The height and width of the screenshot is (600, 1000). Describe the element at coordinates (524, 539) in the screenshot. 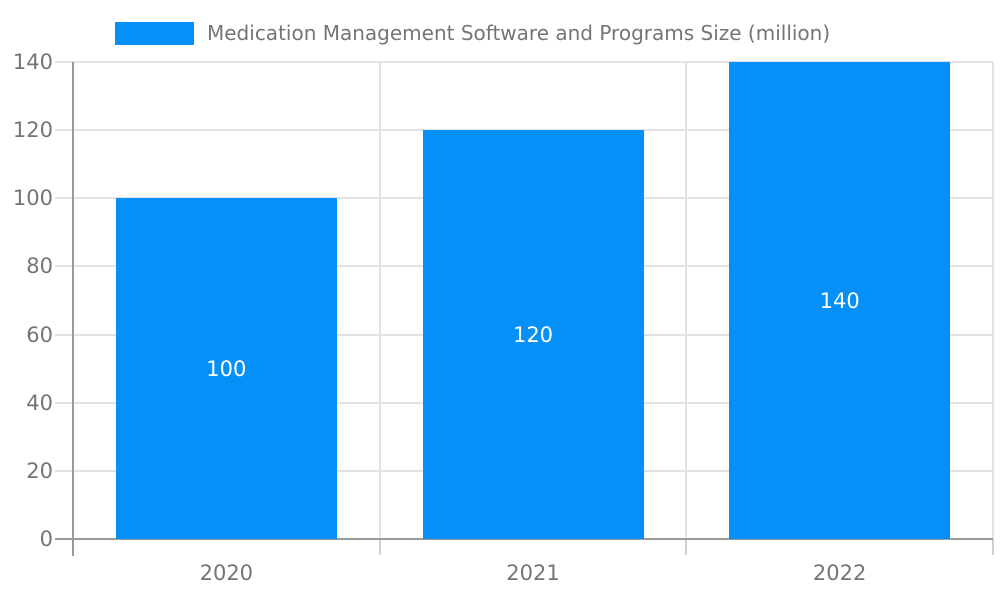

I see `x-axis-line` at that location.